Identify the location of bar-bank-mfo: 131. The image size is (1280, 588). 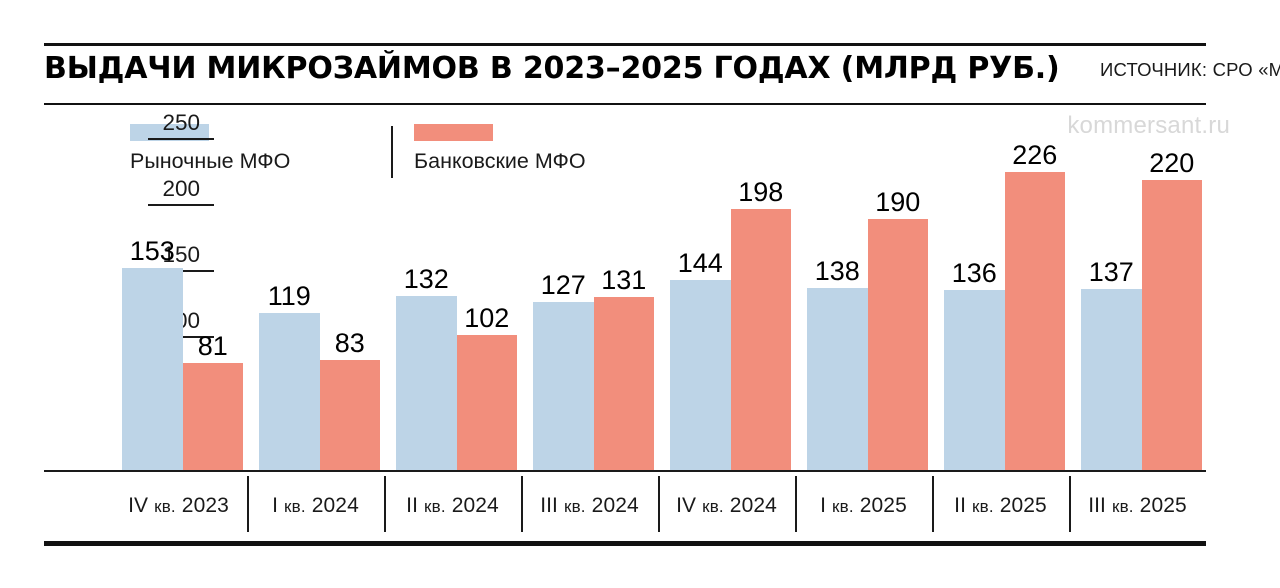
(623, 368).